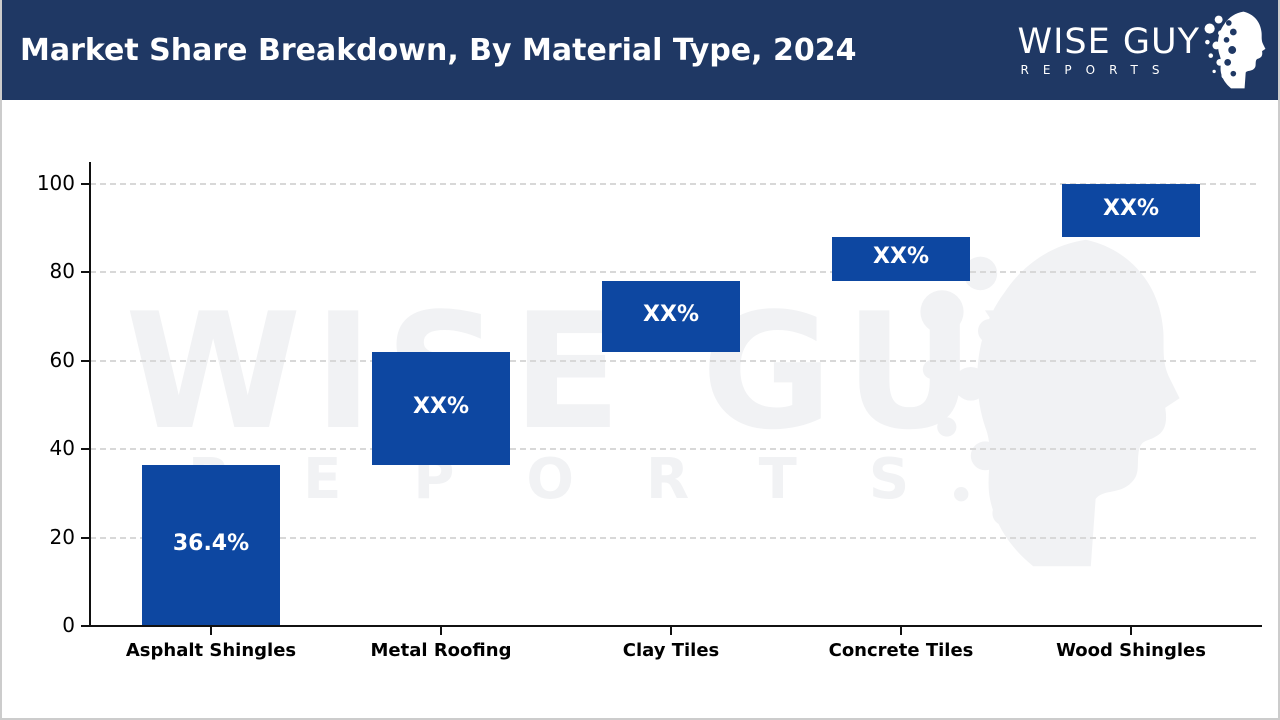 The height and width of the screenshot is (720, 1280). What do you see at coordinates (62, 536) in the screenshot?
I see `y-axis-tick-label: 20` at bounding box center [62, 536].